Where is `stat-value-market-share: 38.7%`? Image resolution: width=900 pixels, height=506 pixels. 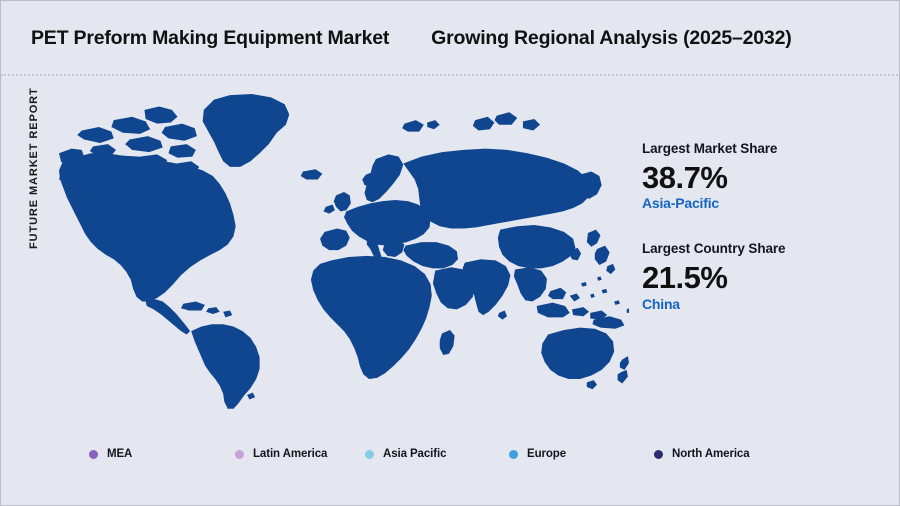
stat-value-market-share: 38.7% is located at coordinates (685, 177).